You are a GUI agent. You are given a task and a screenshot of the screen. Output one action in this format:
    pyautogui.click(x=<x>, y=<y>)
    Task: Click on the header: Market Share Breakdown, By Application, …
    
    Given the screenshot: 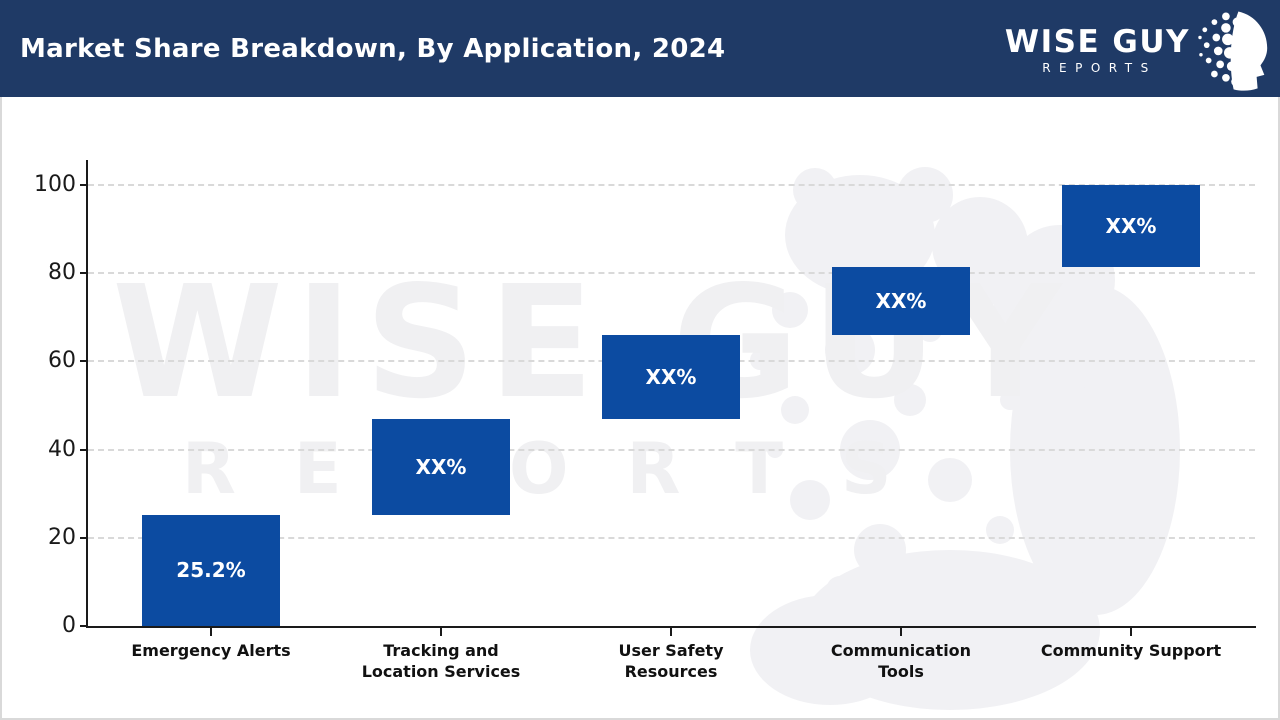 What is the action you would take?
    pyautogui.click(x=640, y=48)
    